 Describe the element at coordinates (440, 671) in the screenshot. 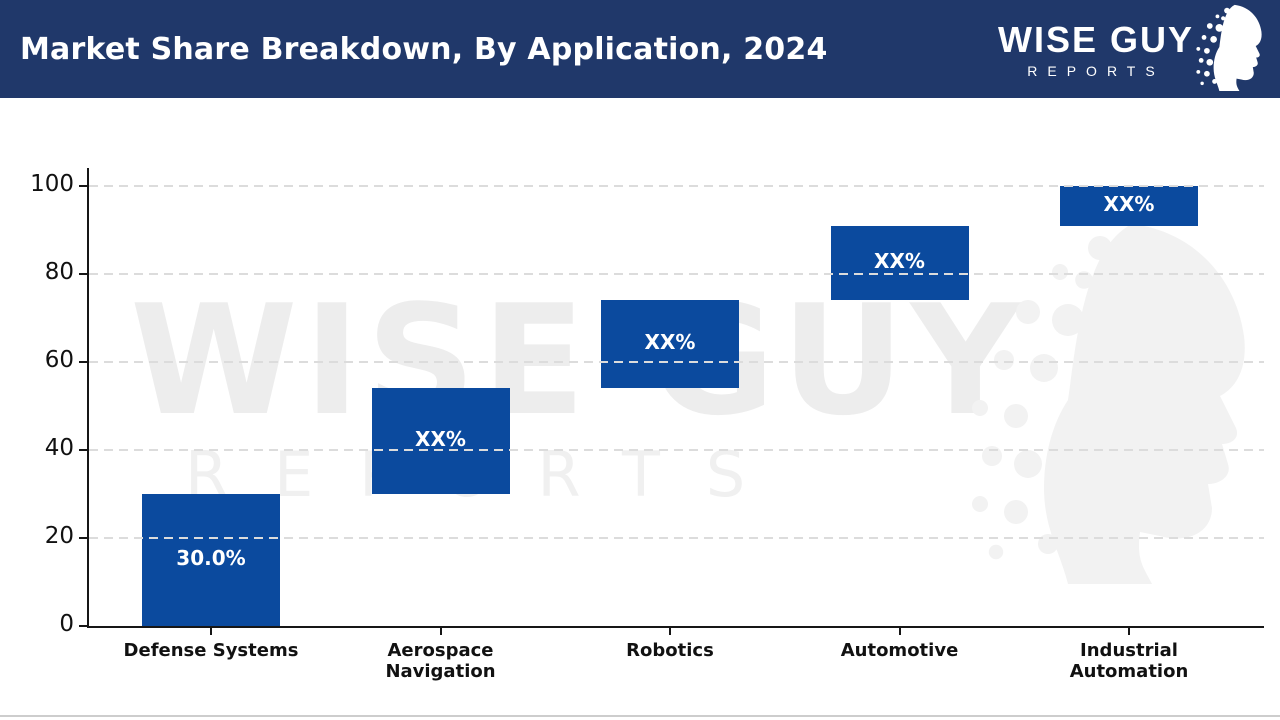

I see `x-tick-label-line: Navigation` at that location.